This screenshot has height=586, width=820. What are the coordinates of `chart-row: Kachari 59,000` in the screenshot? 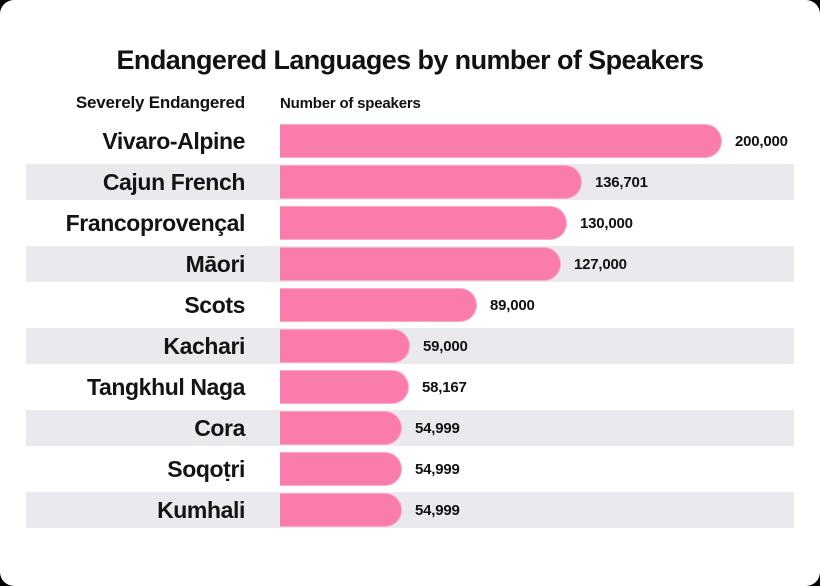 It's located at (410, 346).